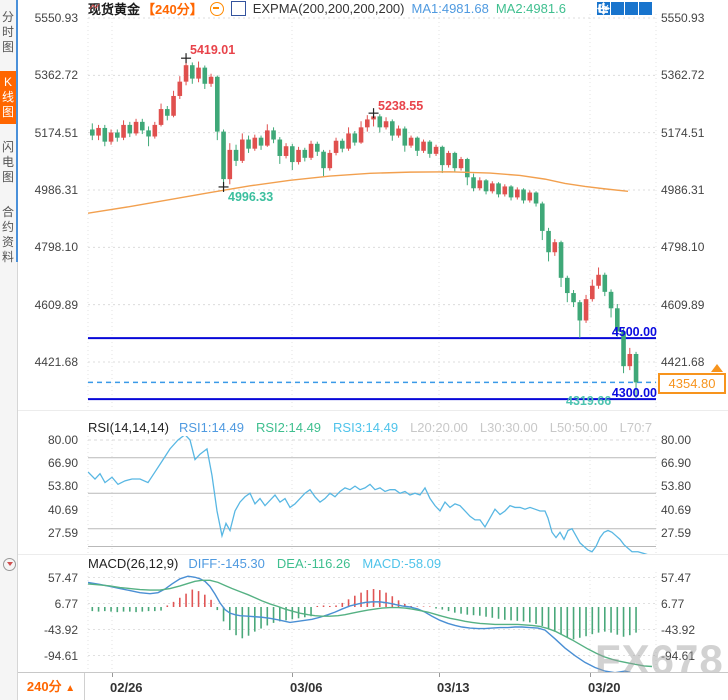 Image resolution: width=728 pixels, height=700 pixels. I want to click on axis-scale-icon, so click(618, 8).